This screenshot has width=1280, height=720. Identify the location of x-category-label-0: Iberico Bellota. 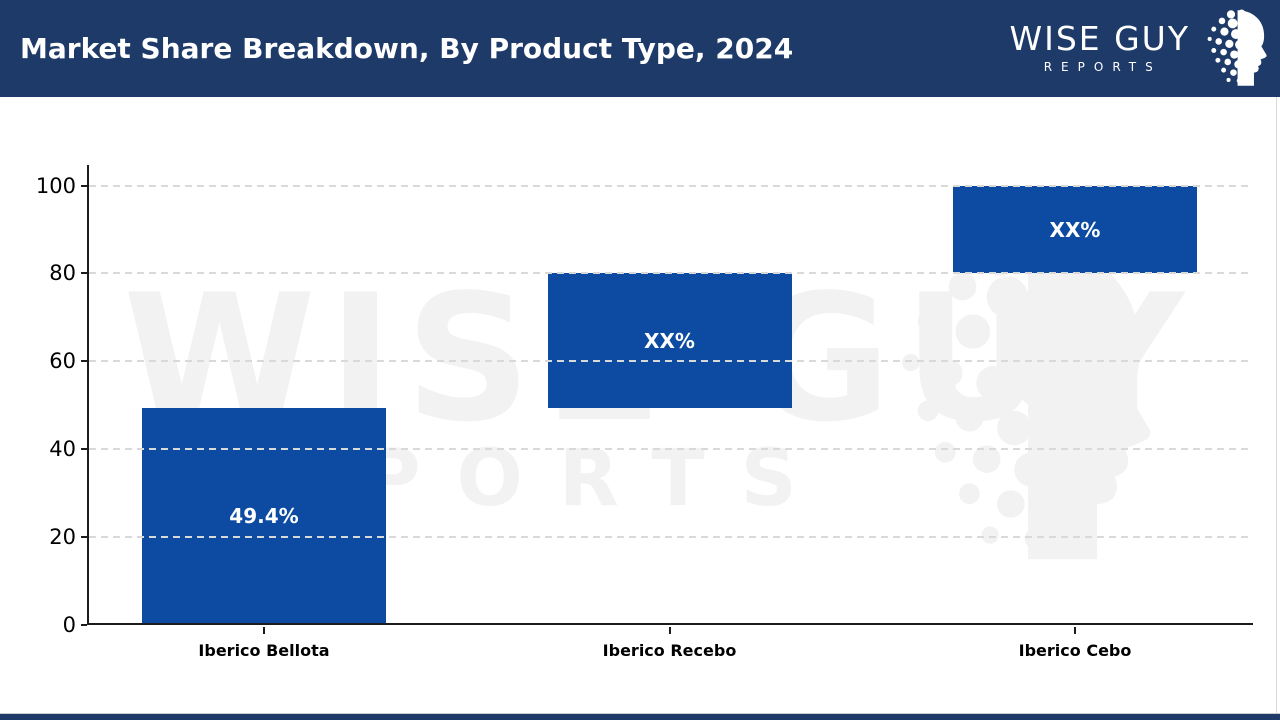
(264, 650).